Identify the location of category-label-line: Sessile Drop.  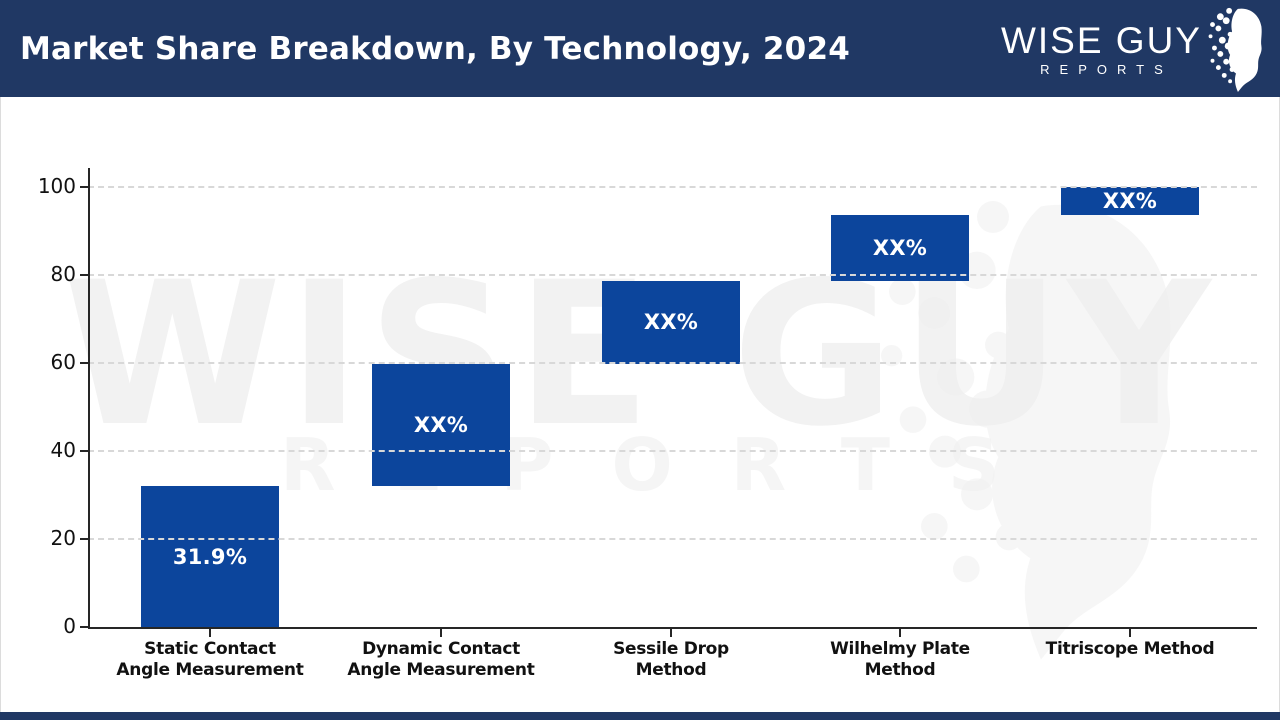
(671, 649).